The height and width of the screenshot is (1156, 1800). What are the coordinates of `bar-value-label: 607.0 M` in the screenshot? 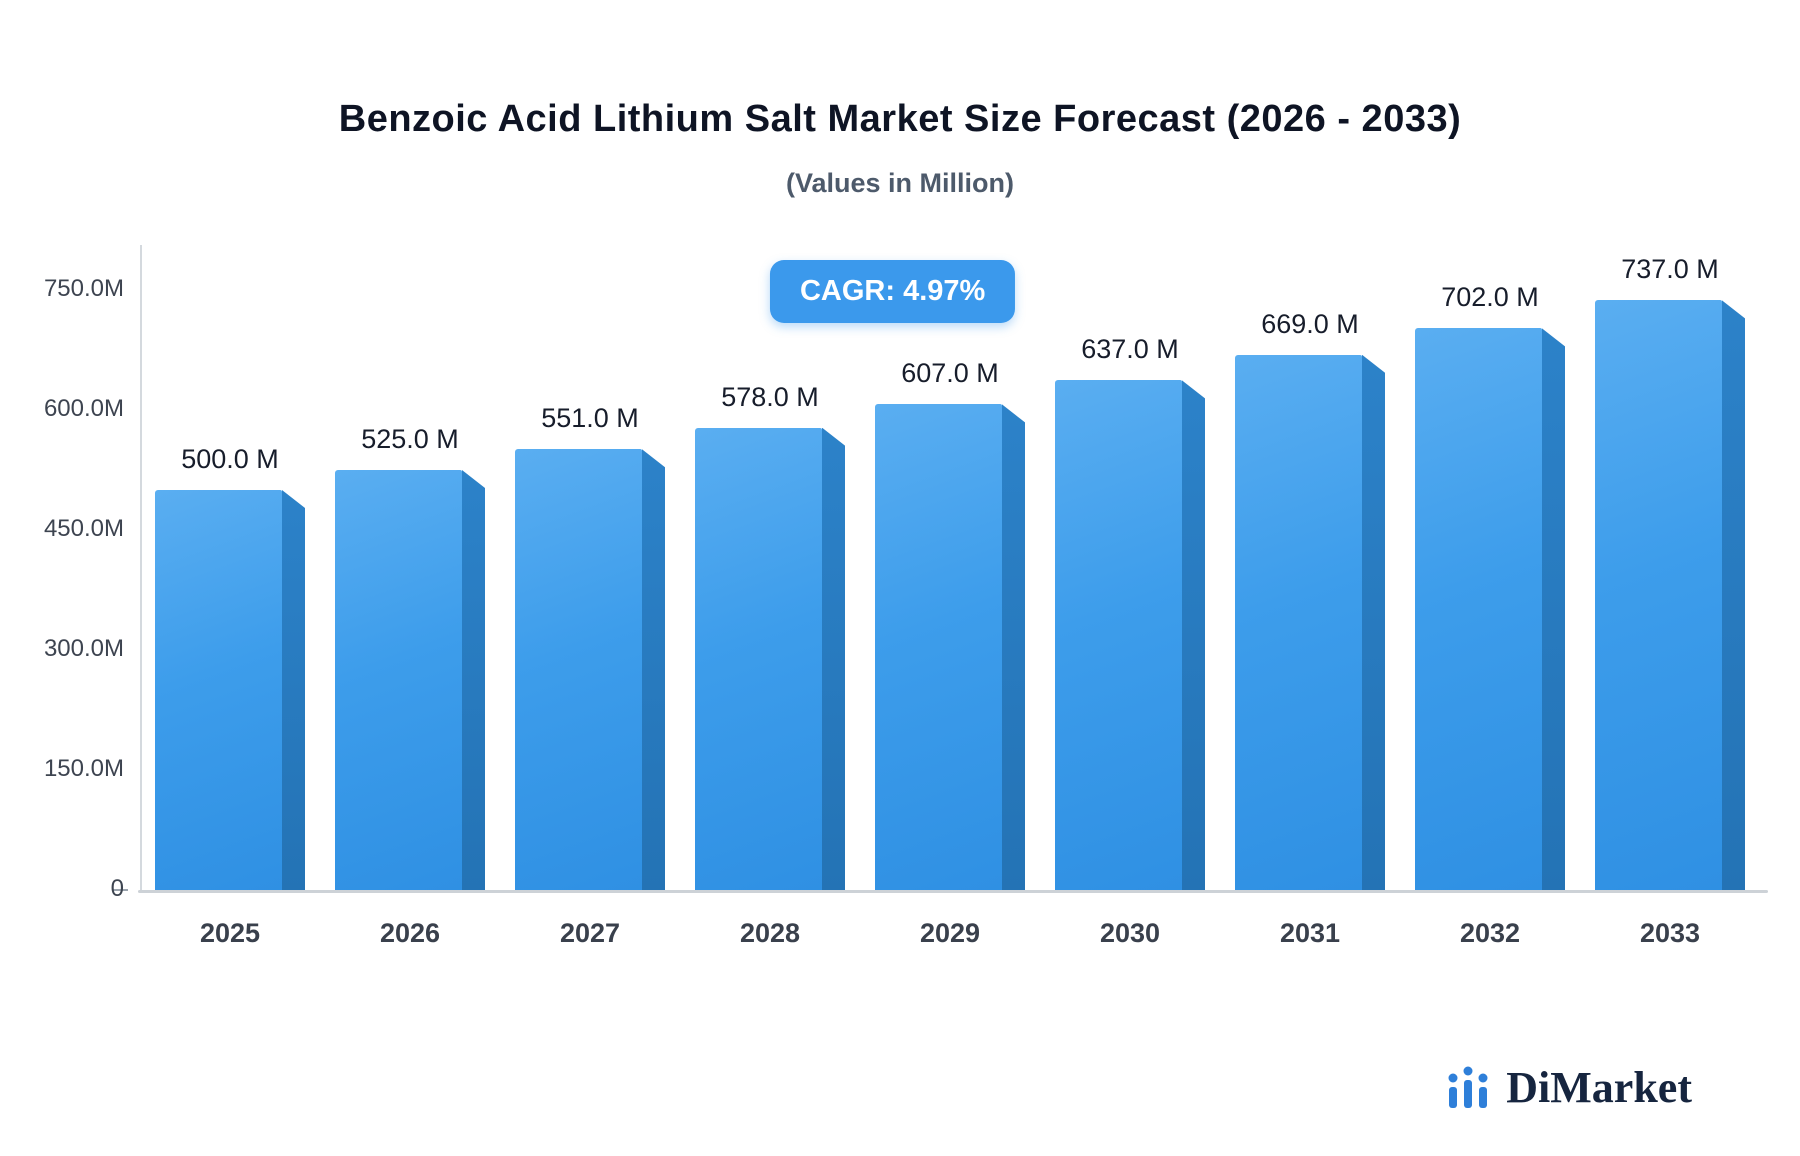 It's located at (950, 373).